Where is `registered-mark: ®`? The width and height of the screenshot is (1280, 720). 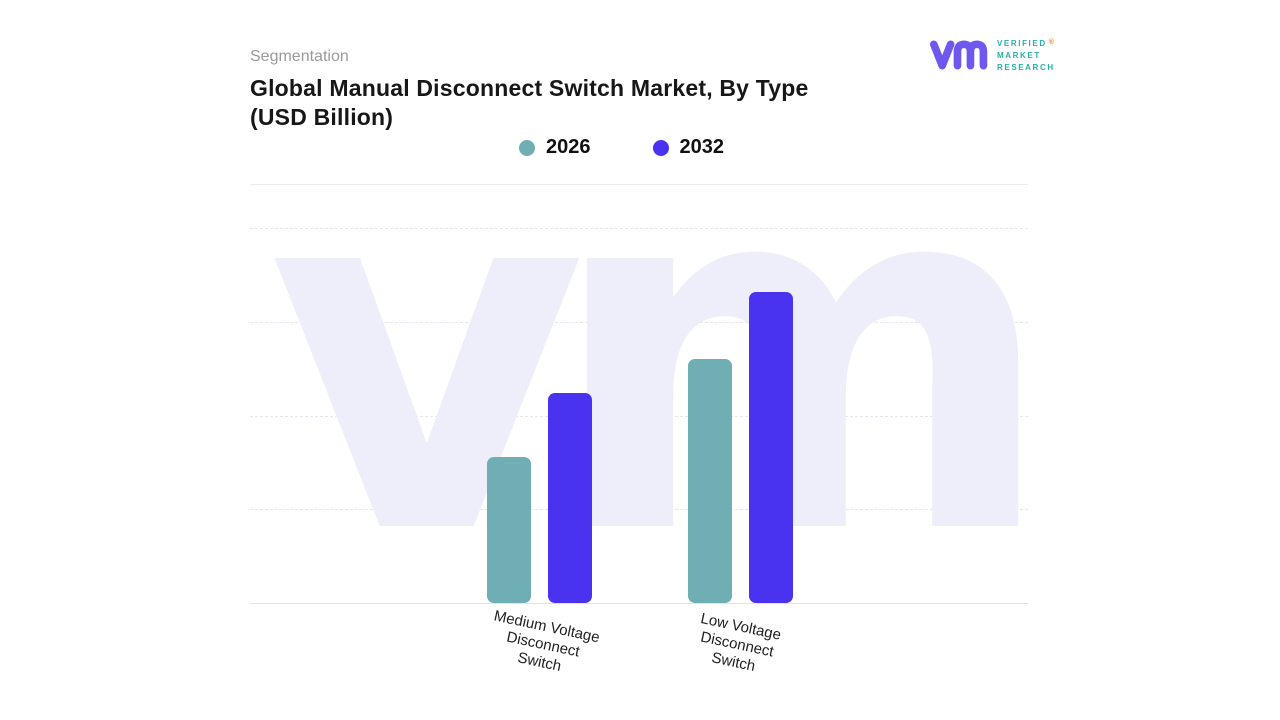 registered-mark: ® is located at coordinates (1051, 42).